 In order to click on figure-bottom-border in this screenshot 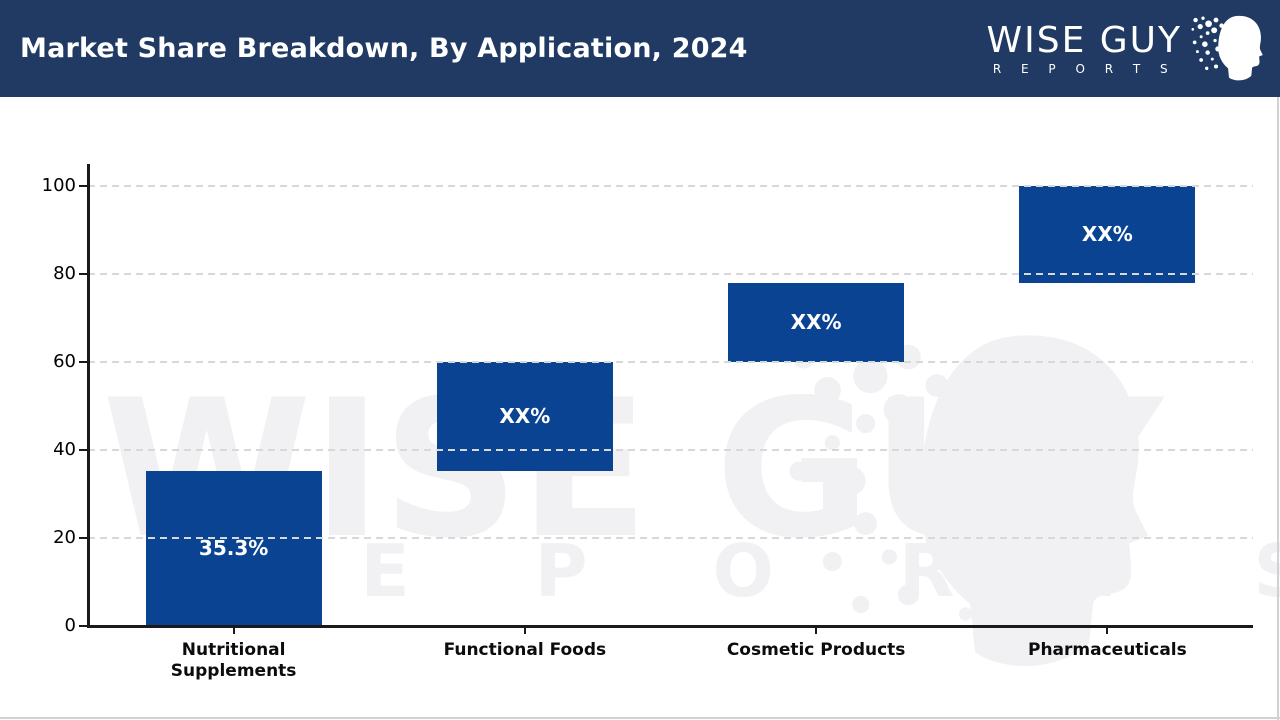, I will do `click(640, 718)`.